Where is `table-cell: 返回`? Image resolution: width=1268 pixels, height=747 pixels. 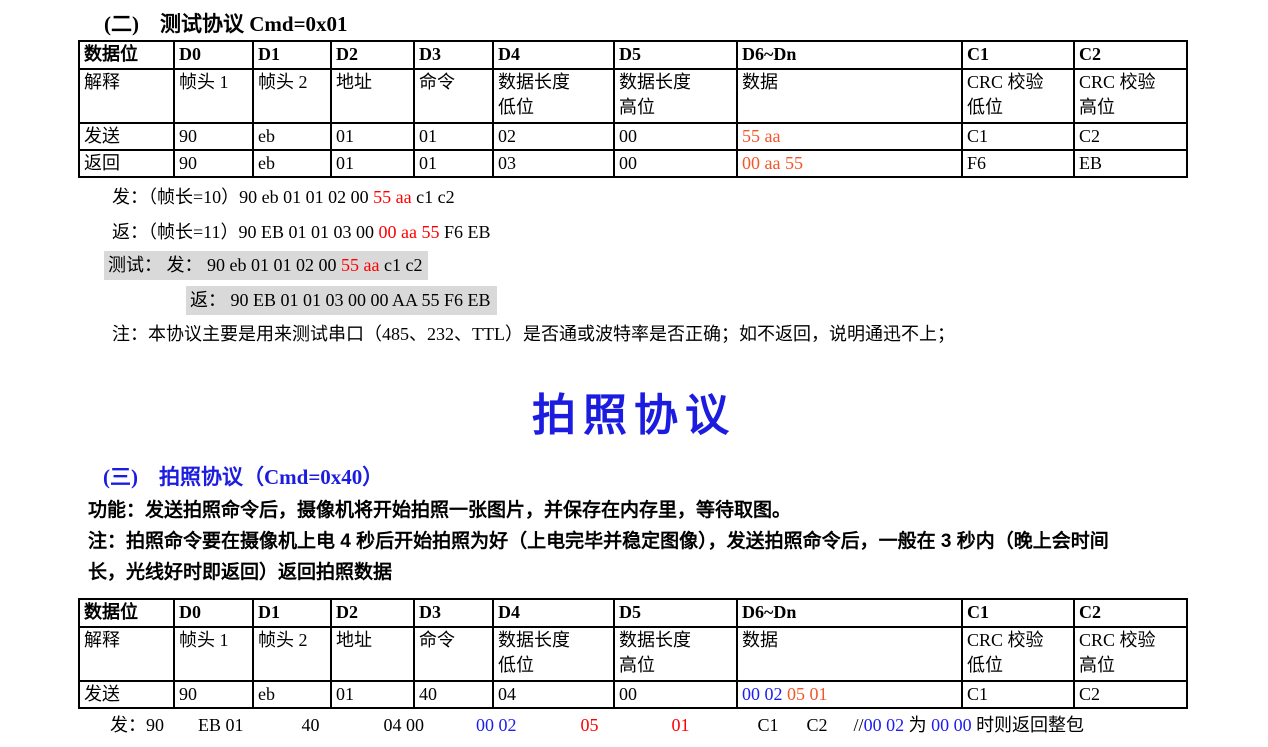 table-cell: 返回 is located at coordinates (126, 163).